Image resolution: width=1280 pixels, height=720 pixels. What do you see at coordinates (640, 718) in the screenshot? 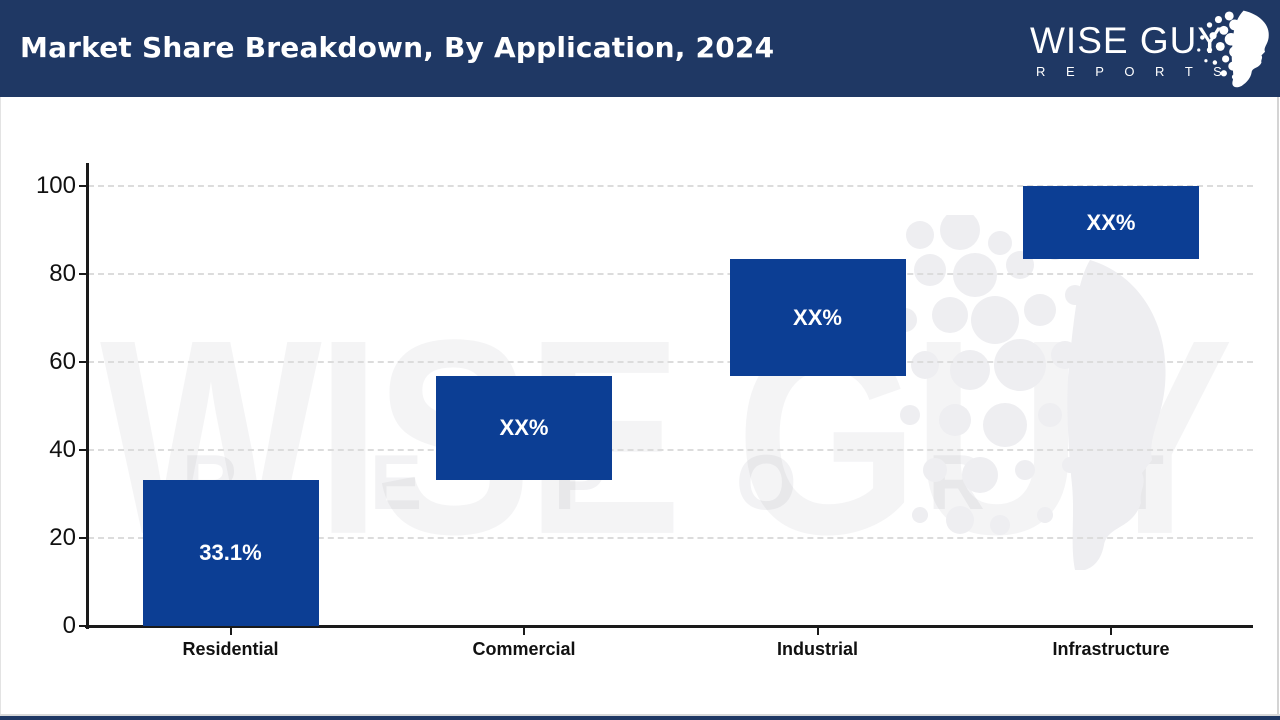
I see `footer-bar` at bounding box center [640, 718].